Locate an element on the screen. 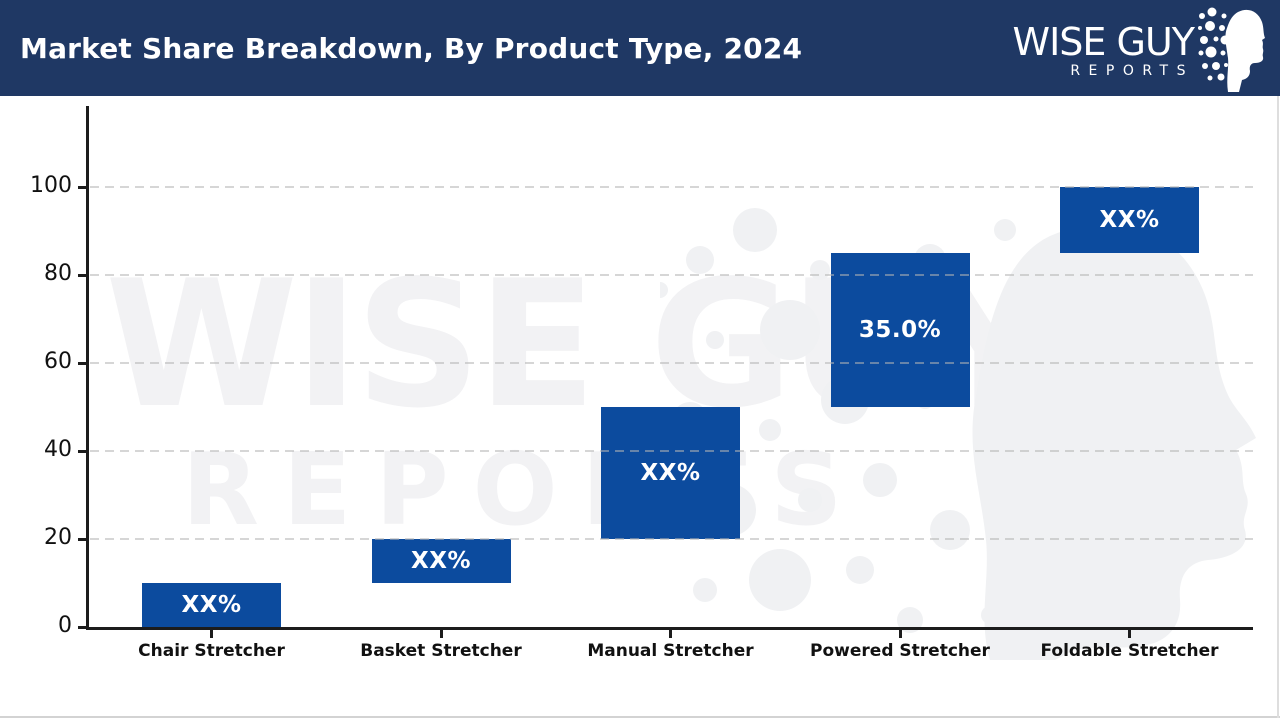 This screenshot has height=720, width=1280. logo-subtext: REPORTS is located at coordinates (1132, 71).